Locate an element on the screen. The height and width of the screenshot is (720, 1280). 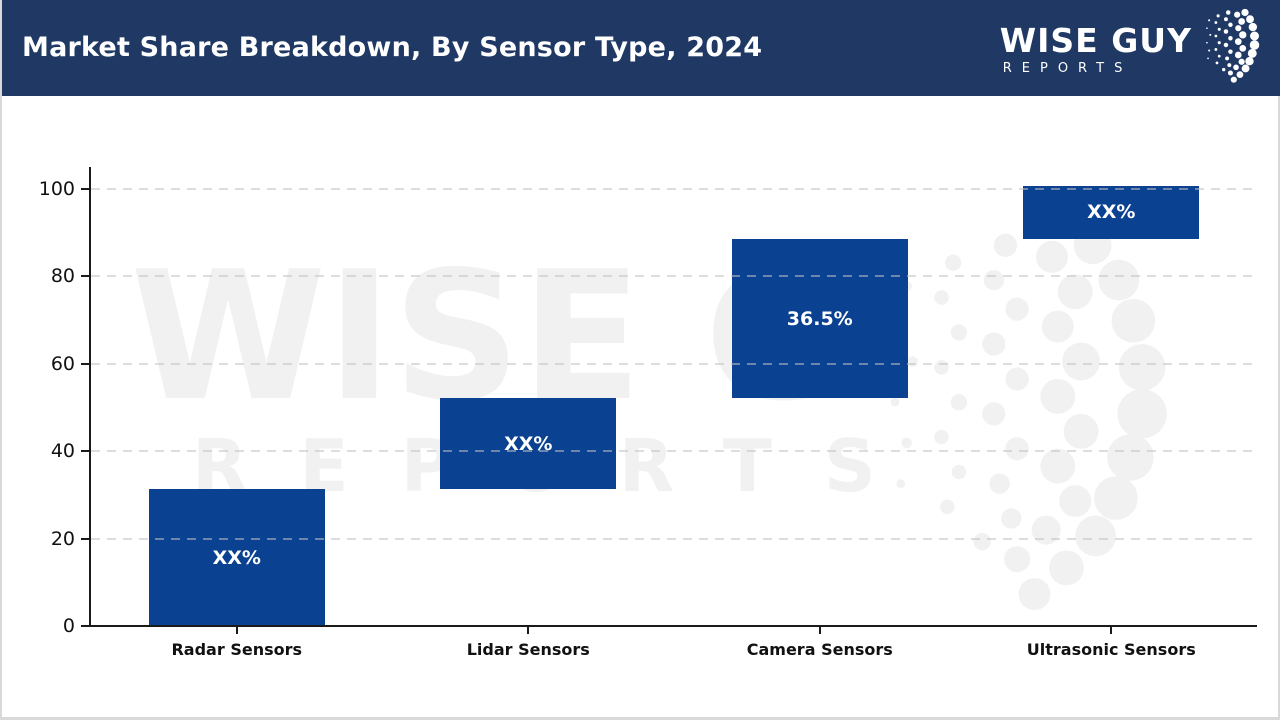
x-axis-line is located at coordinates (673, 626).